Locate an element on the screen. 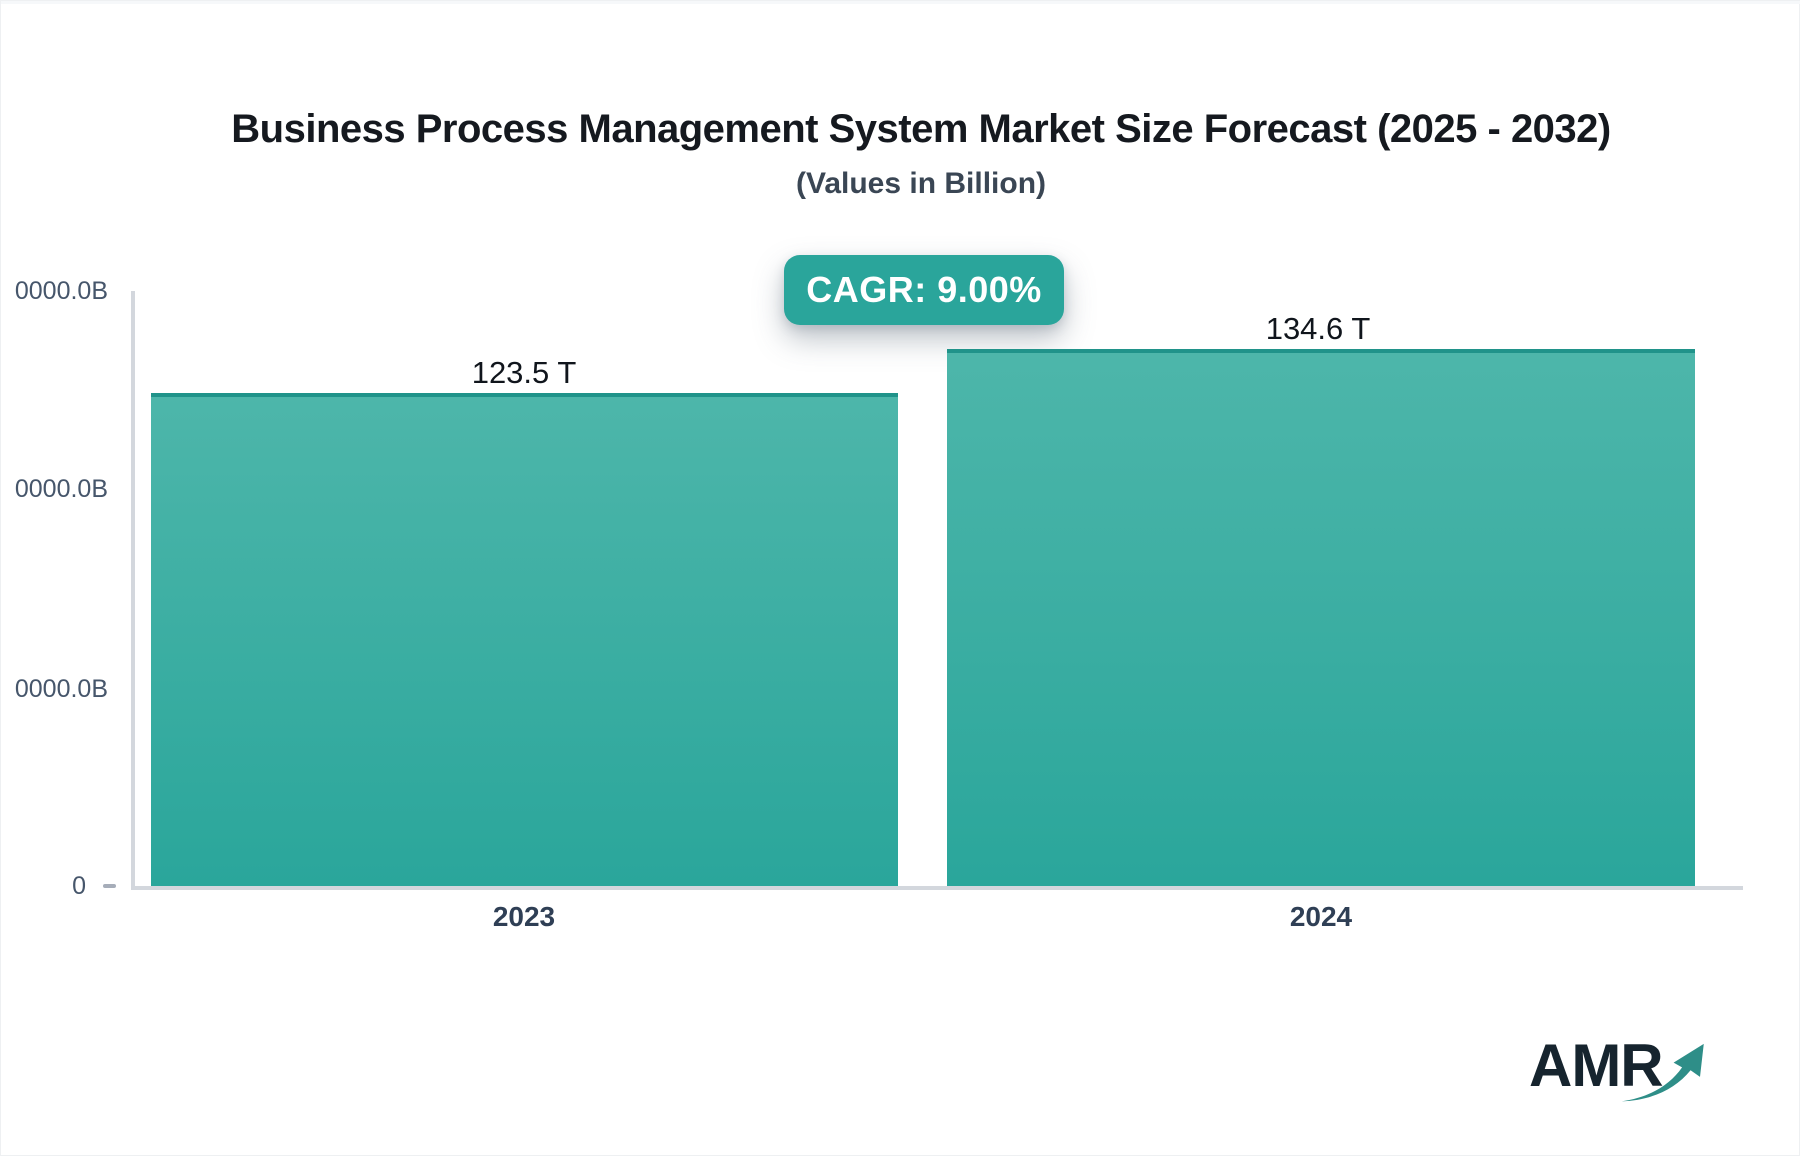 This screenshot has width=1800, height=1156. bar-value-label-2023: 123.5 T is located at coordinates (524, 372).